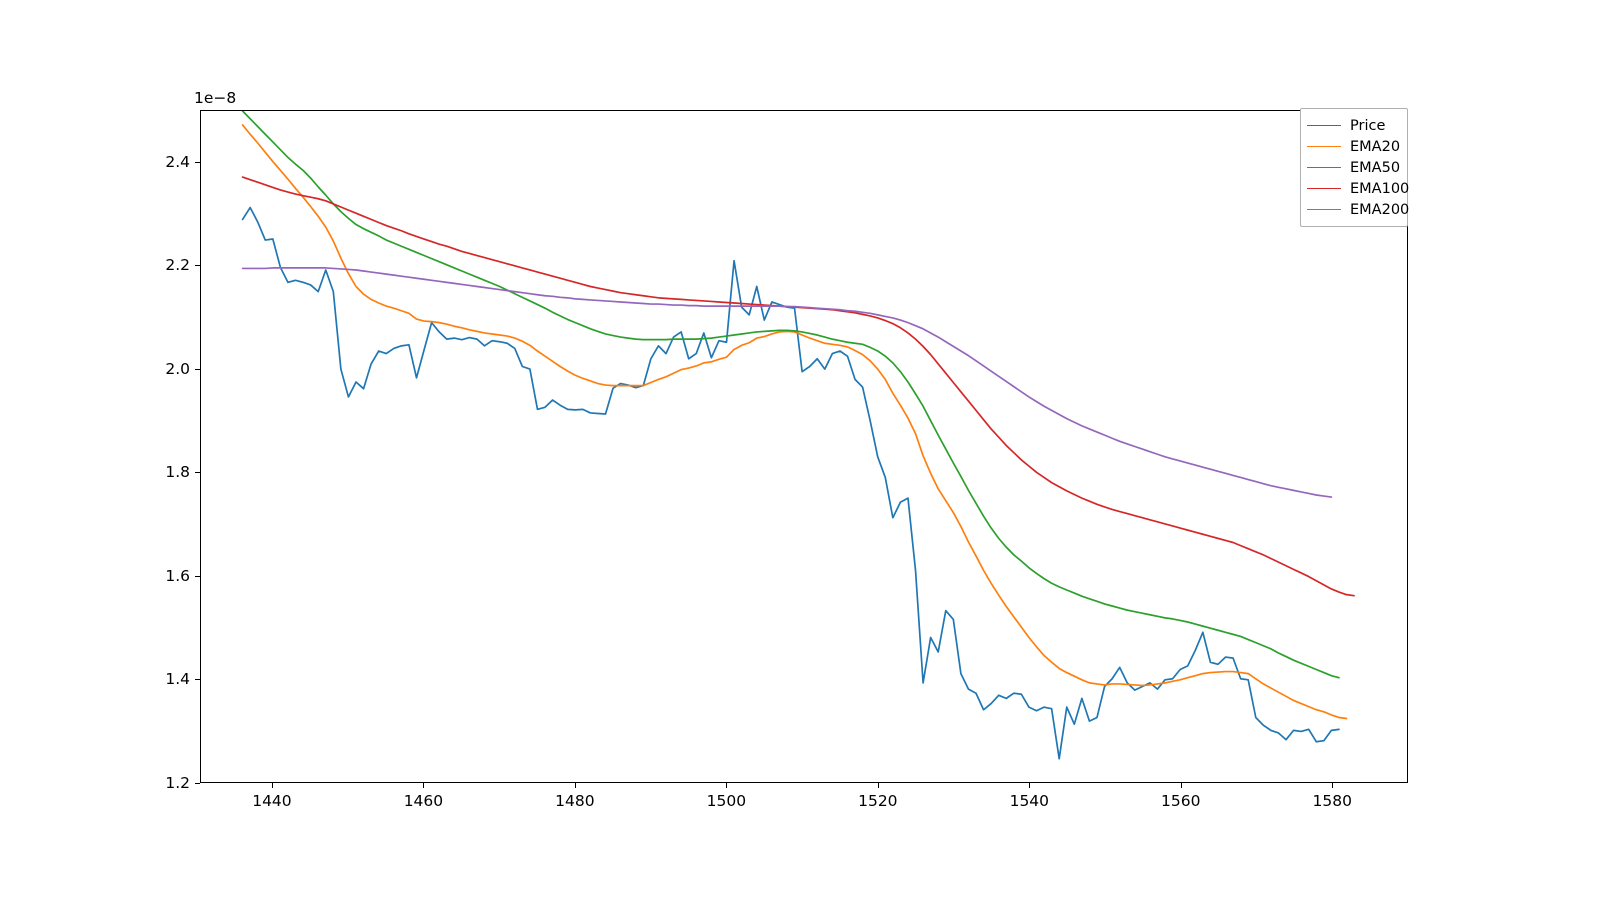  I want to click on y-axis-tick-label: 1.8, so click(177, 472).